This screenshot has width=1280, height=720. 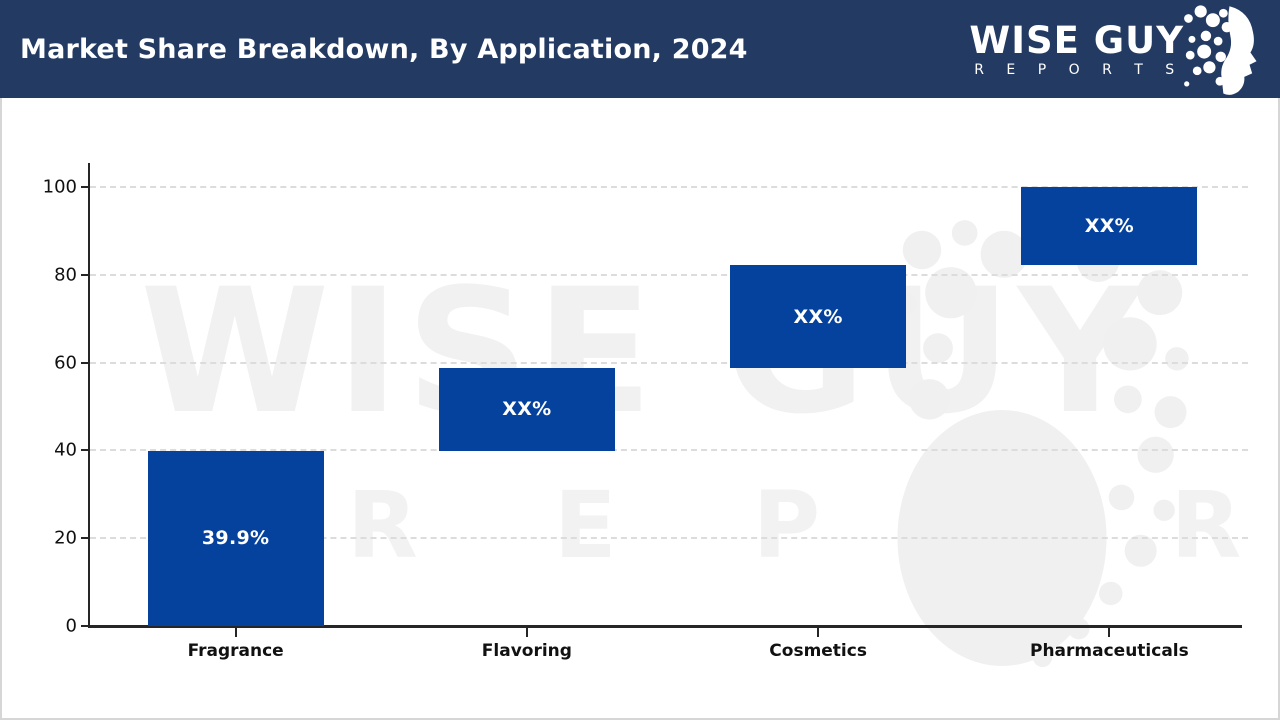 I want to click on logo-wordmark: WISE GUY R E P O R T S, so click(x=1076, y=49).